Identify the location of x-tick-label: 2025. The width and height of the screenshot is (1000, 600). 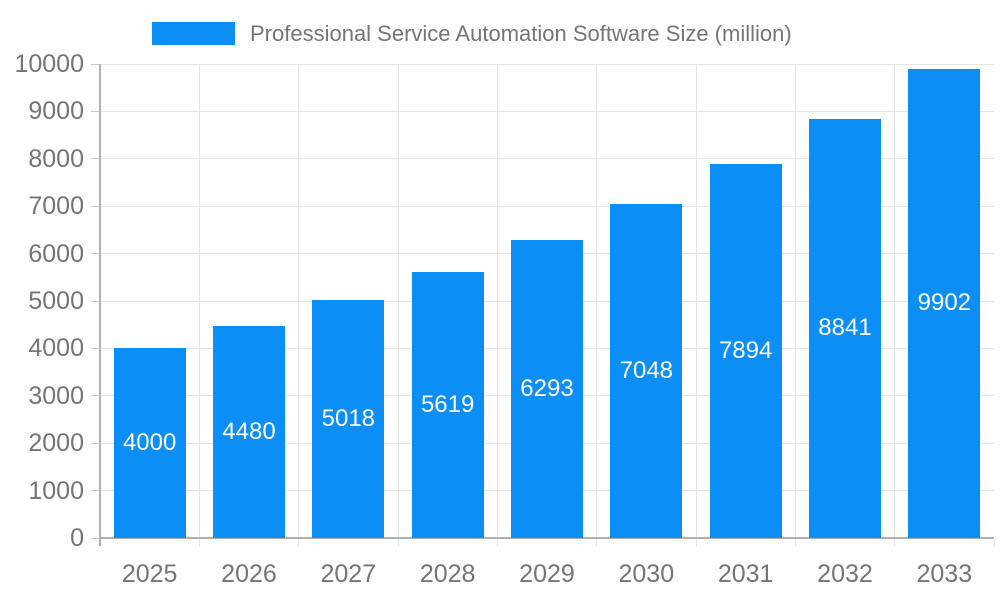
(149, 574).